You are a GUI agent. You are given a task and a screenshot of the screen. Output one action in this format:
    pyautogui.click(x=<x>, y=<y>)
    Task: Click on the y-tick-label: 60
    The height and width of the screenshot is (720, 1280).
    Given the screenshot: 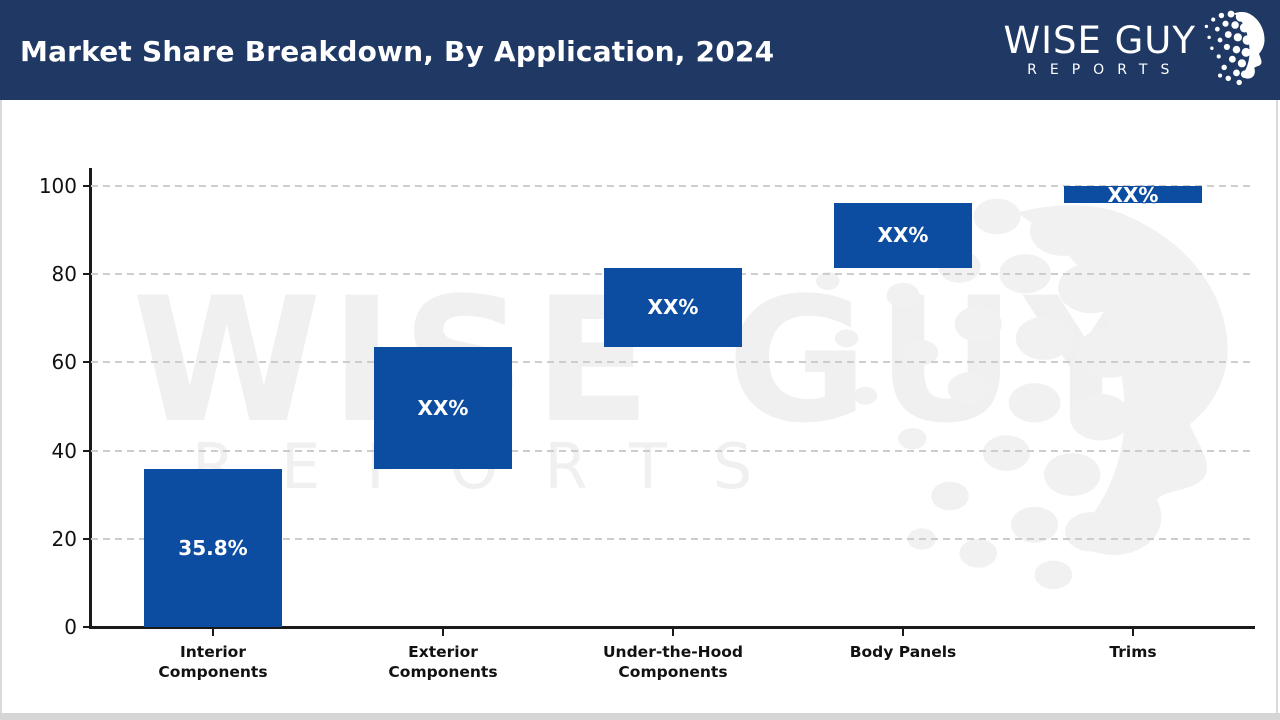 What is the action you would take?
    pyautogui.click(x=64, y=362)
    